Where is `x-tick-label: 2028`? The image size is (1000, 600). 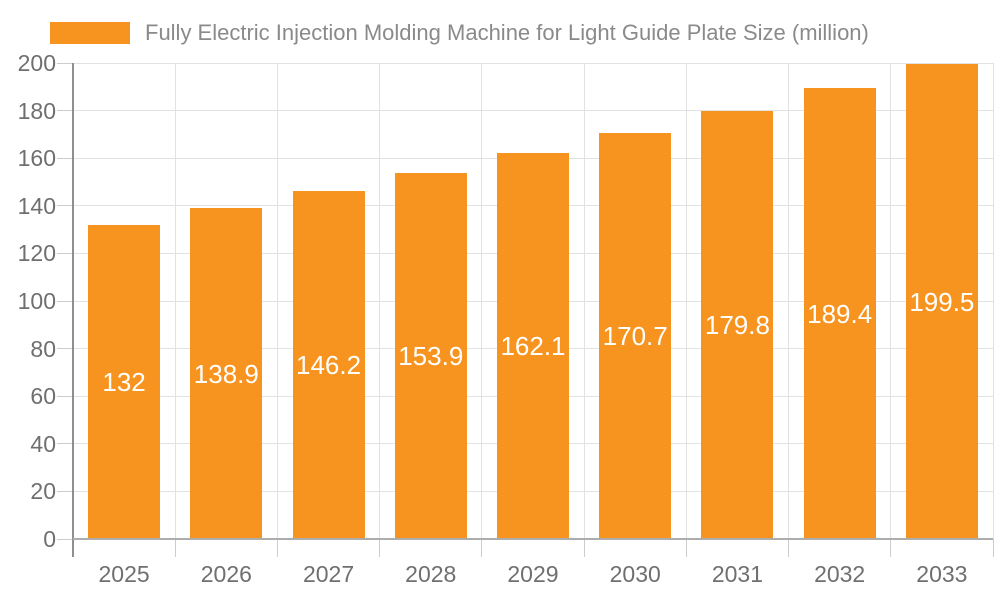 x-tick-label: 2028 is located at coordinates (431, 574).